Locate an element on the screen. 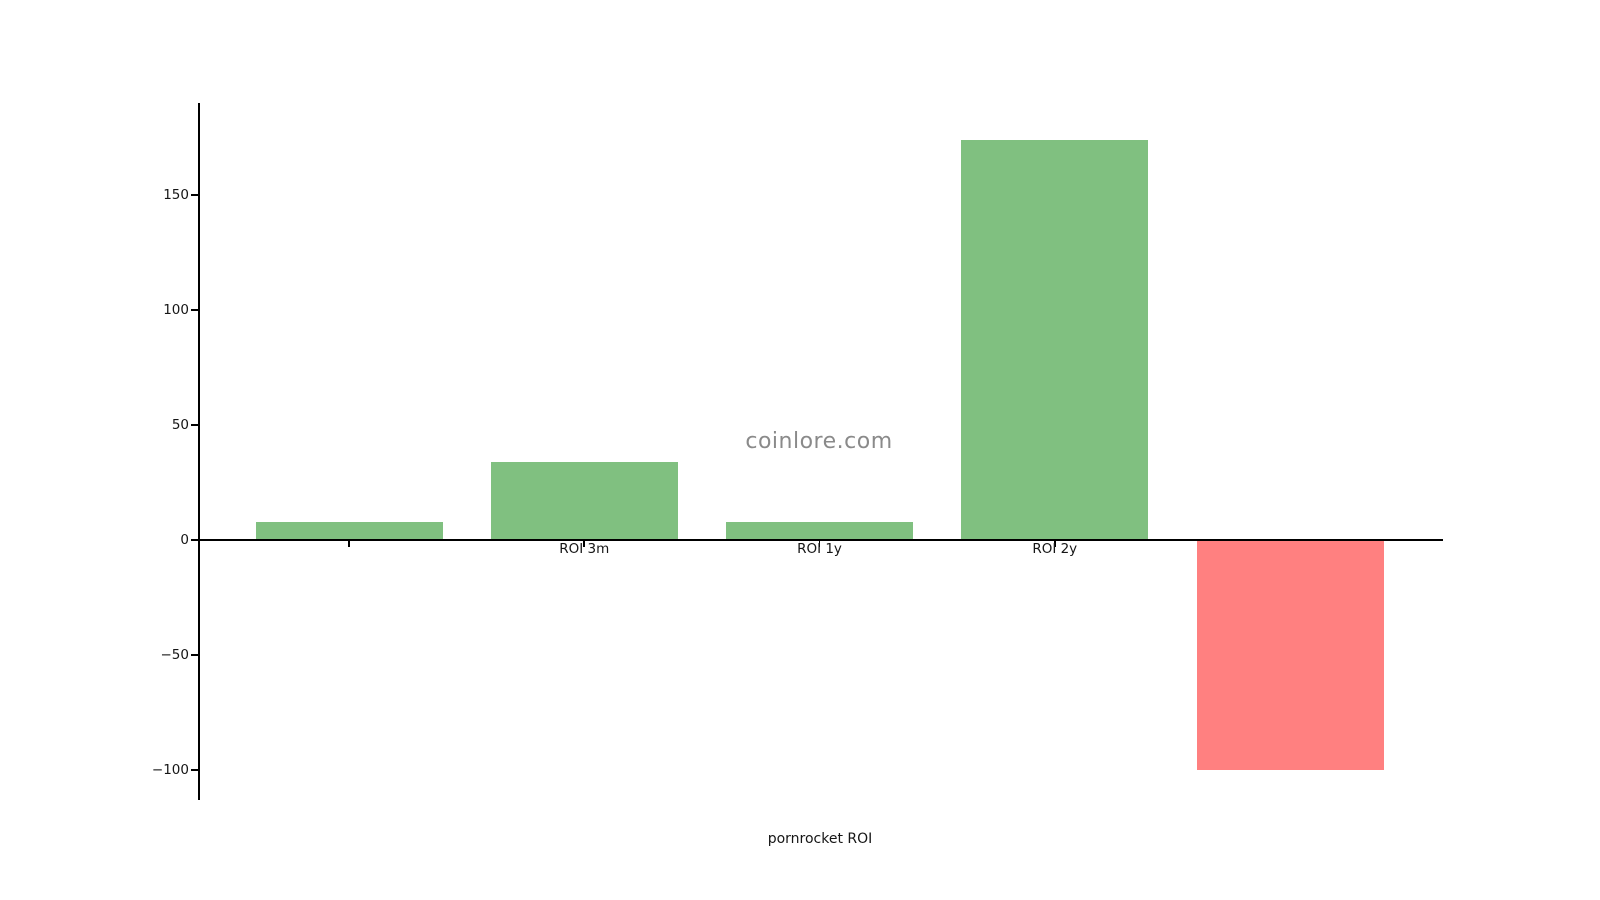  y-tick-label: 150 is located at coordinates (176, 195).